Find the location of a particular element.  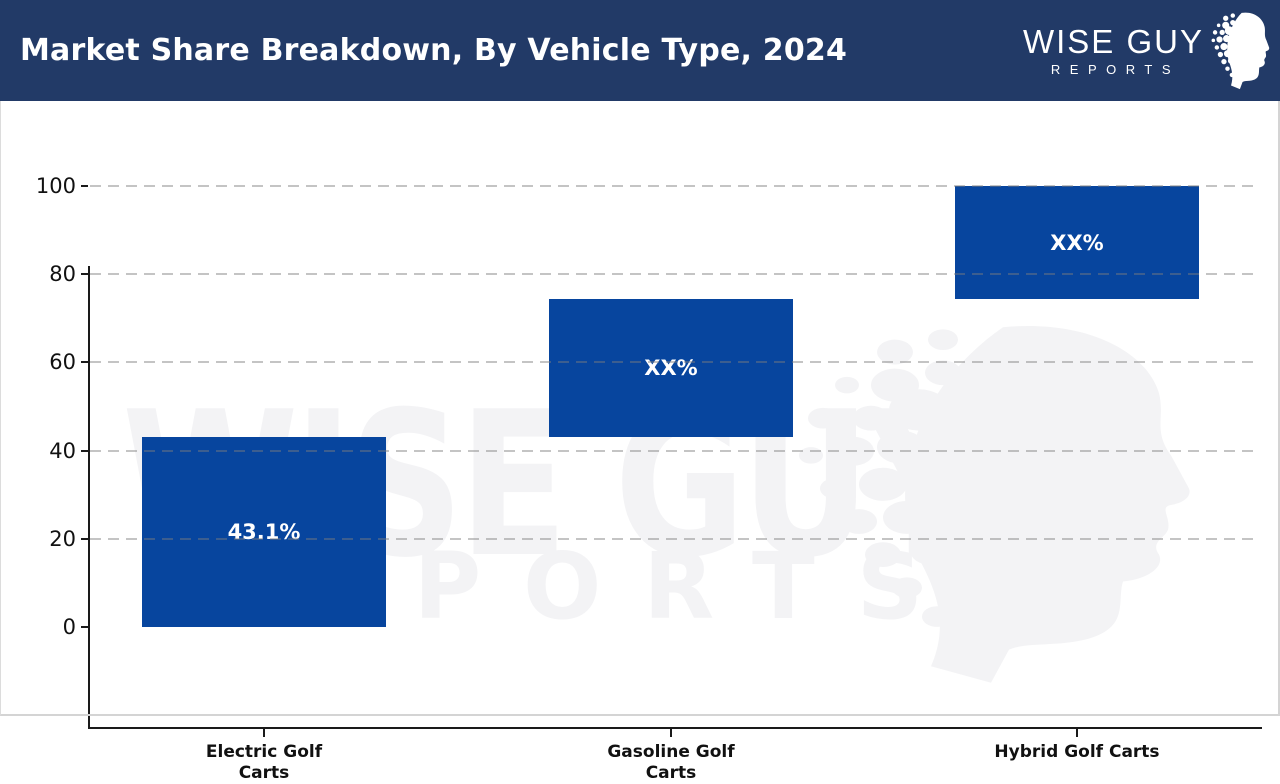

y-tick-label-80: 80 is located at coordinates (62, 274).